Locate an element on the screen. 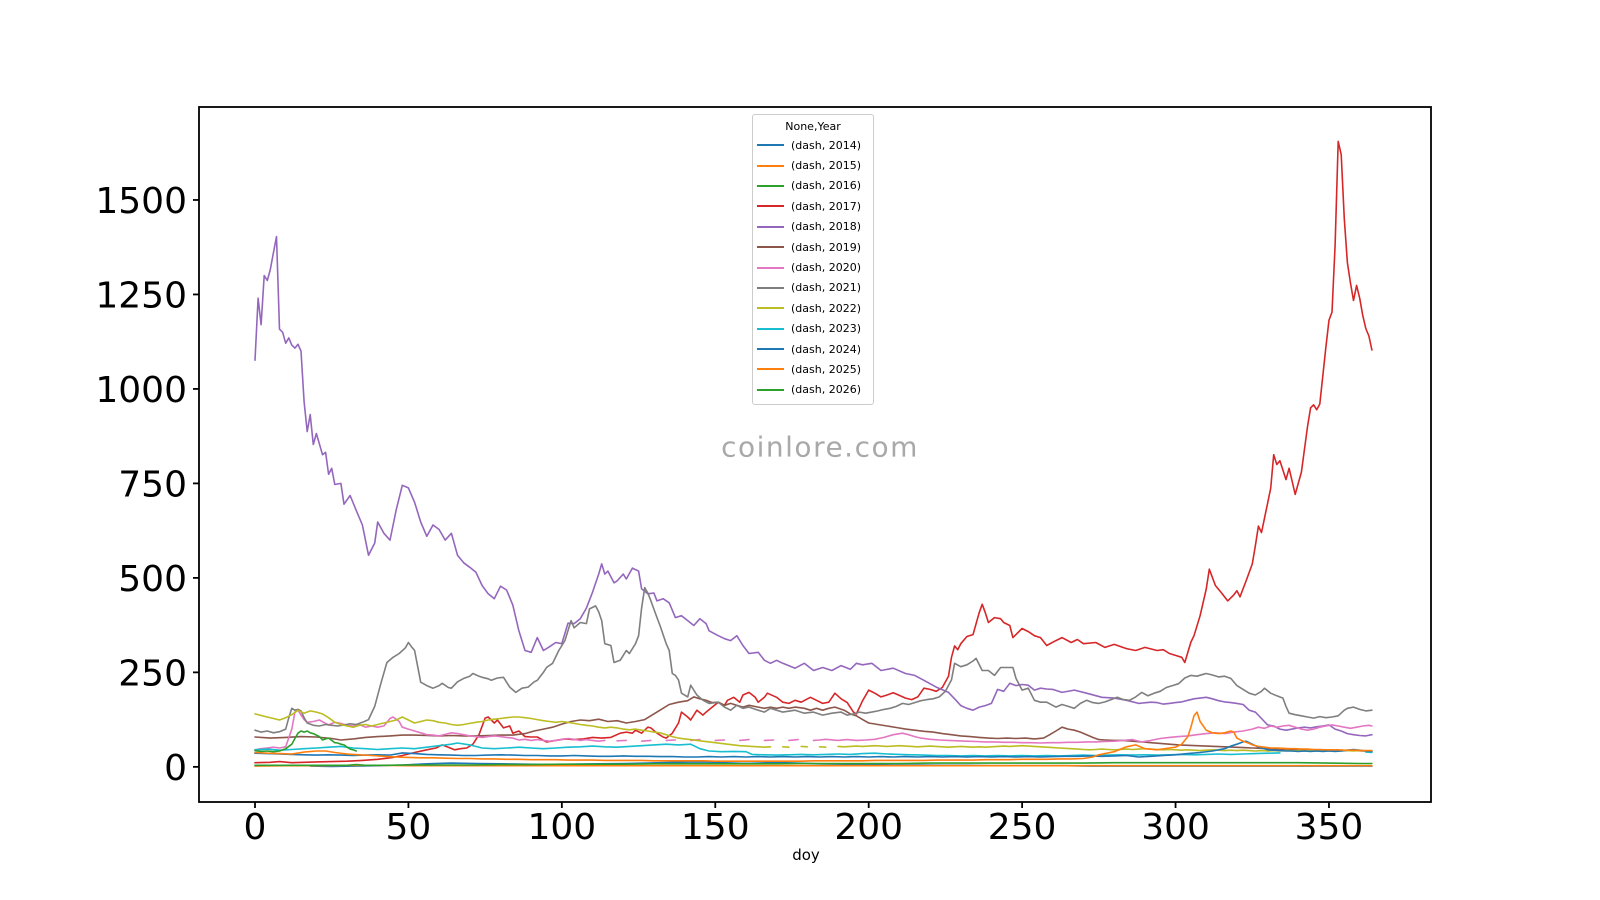 The height and width of the screenshot is (900, 1600). legend-entry-label: (dash, 2021) is located at coordinates (826, 288).